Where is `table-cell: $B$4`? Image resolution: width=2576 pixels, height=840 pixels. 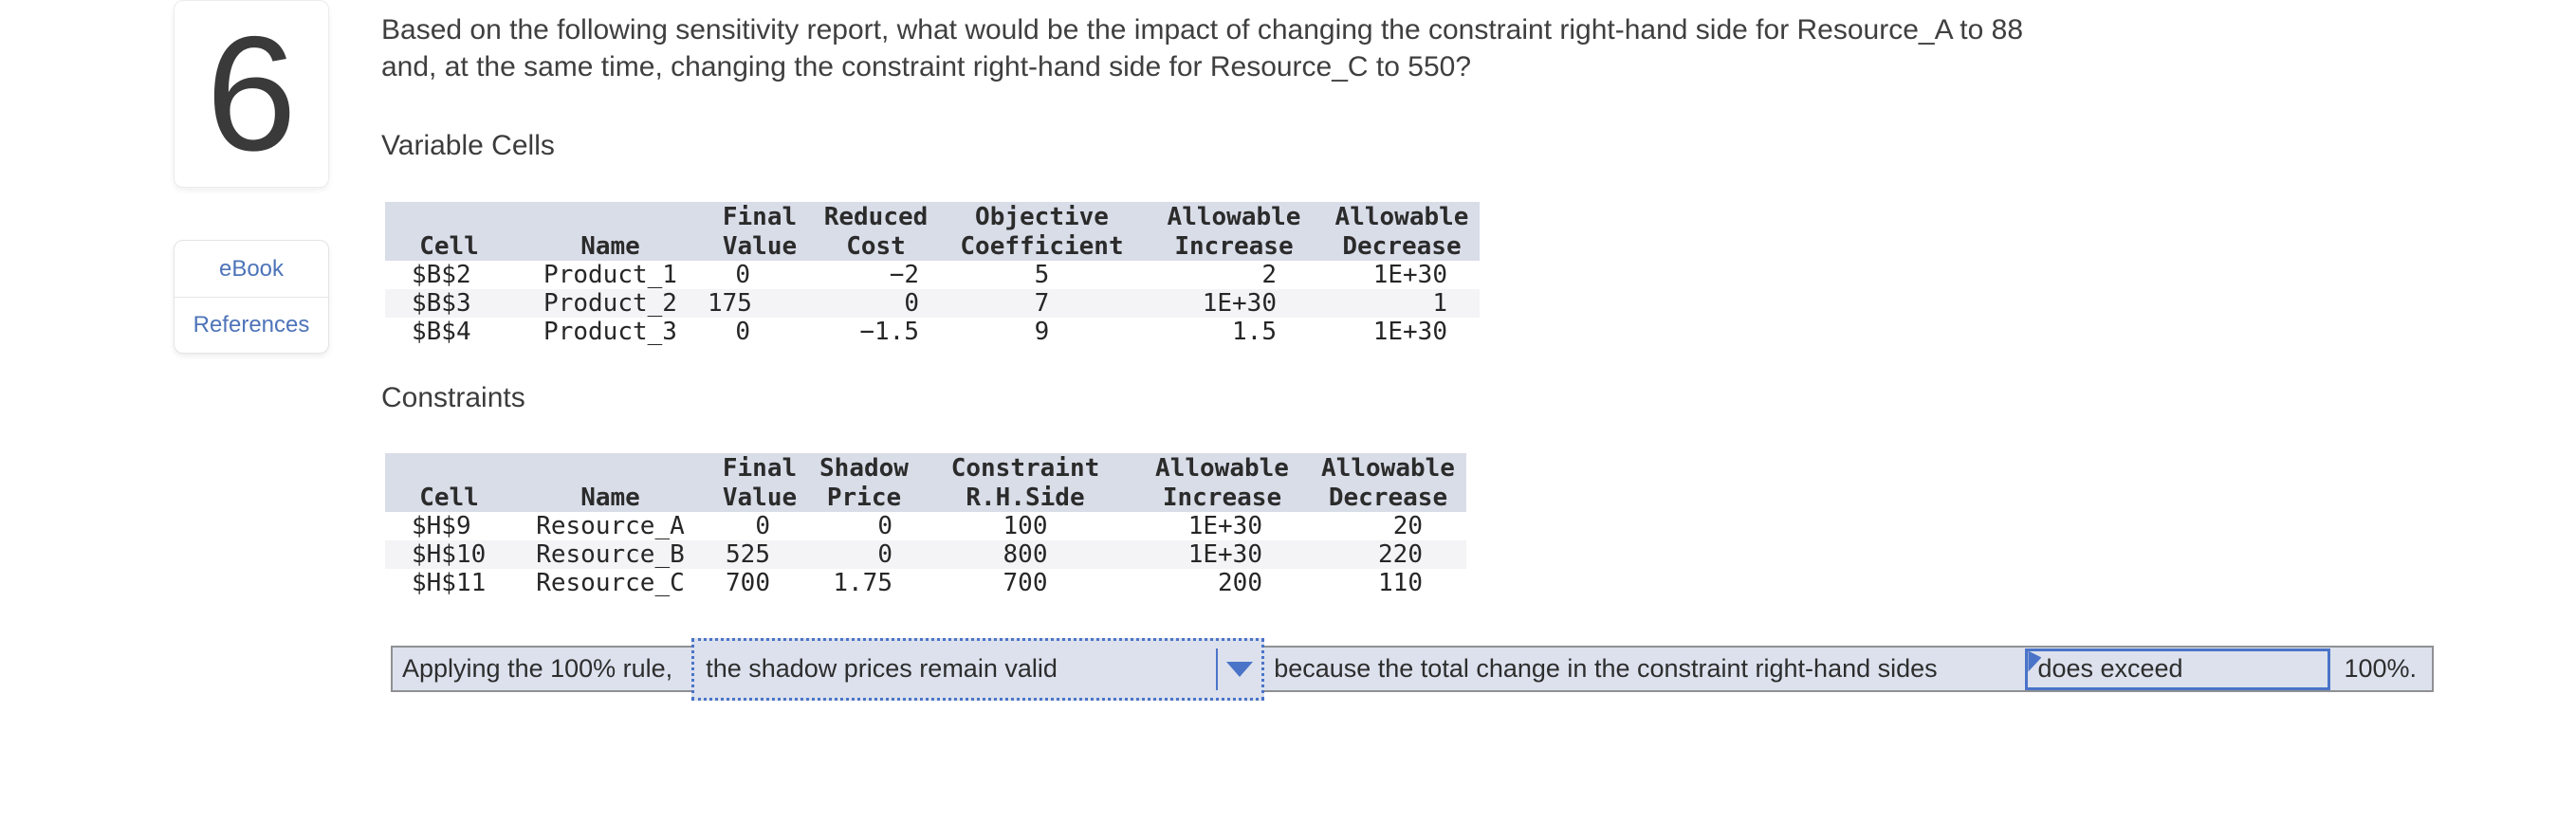 table-cell: $B$4 is located at coordinates (441, 332).